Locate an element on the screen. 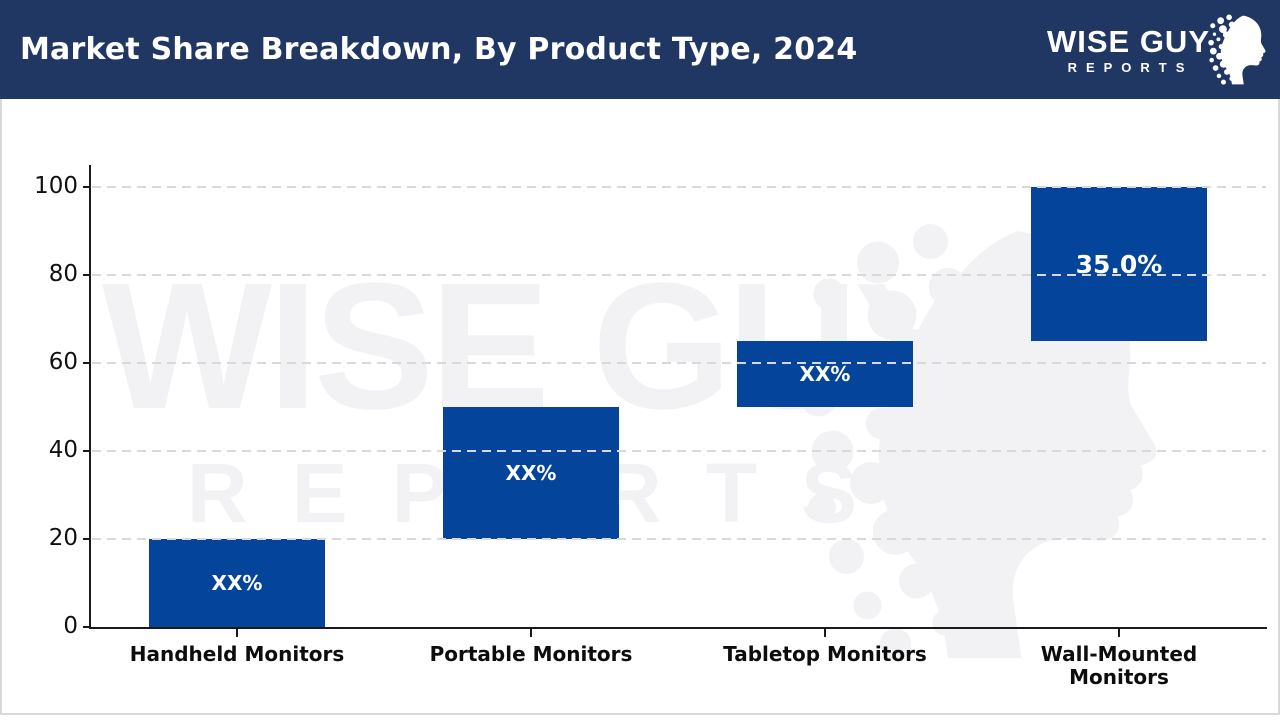 This screenshot has width=1280, height=720. y-tick-label: 60 is located at coordinates (63, 362).